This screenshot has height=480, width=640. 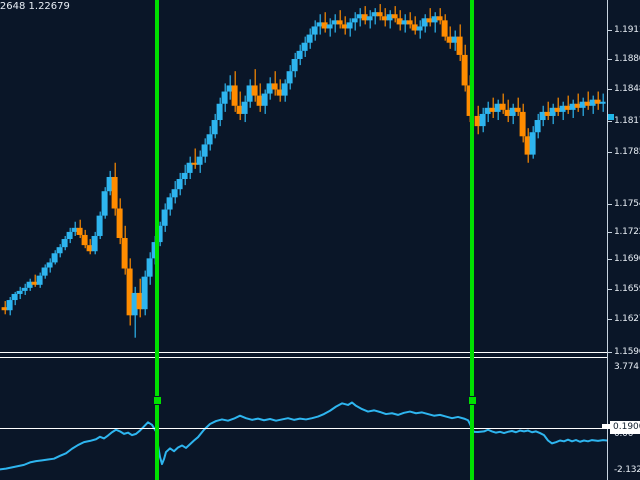 What do you see at coordinates (627, 204) in the screenshot?
I see `price-axis-label: 1.17540` at bounding box center [627, 204].